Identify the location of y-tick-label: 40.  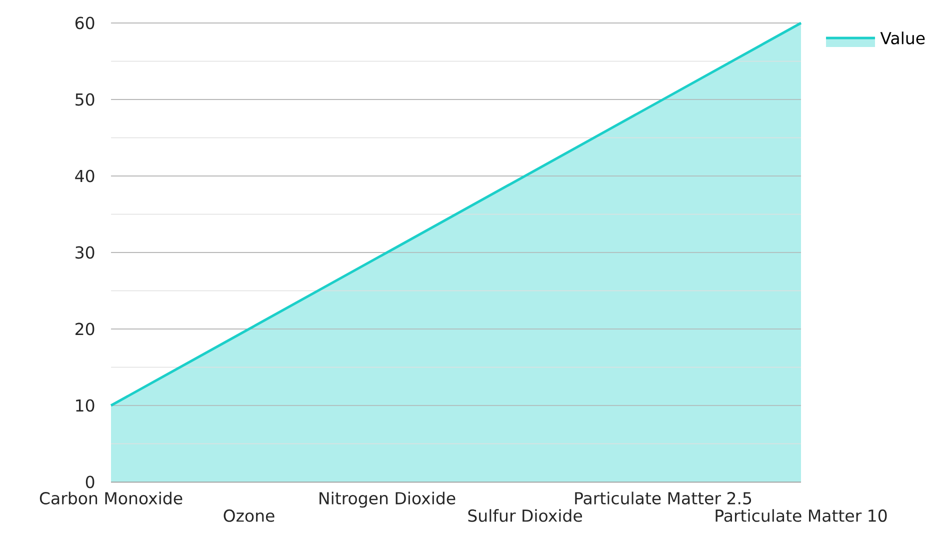
(84, 176).